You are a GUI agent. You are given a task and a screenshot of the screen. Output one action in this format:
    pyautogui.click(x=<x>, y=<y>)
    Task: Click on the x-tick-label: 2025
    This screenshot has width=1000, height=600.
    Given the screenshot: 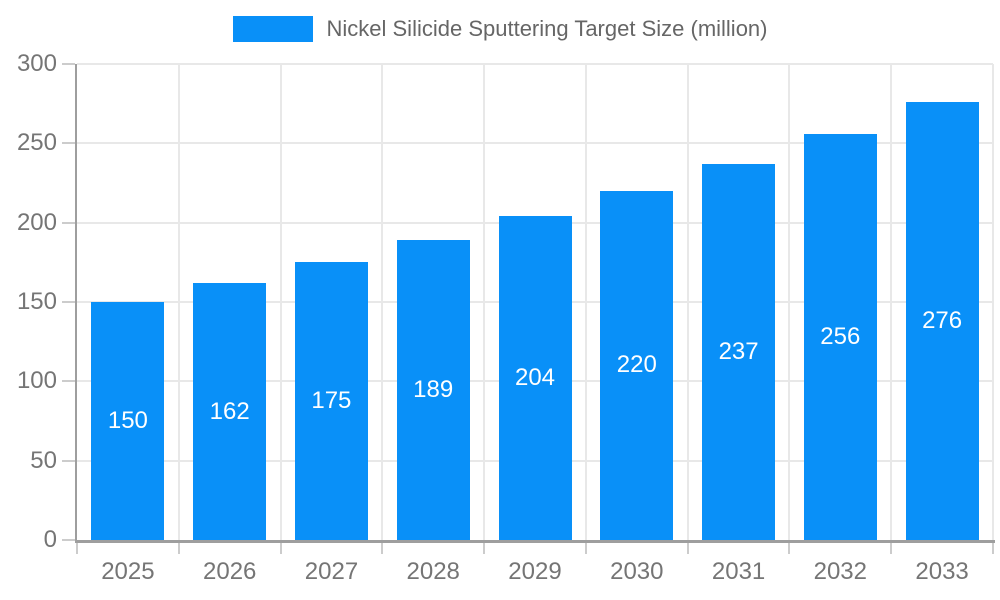 What is the action you would take?
    pyautogui.click(x=128, y=571)
    